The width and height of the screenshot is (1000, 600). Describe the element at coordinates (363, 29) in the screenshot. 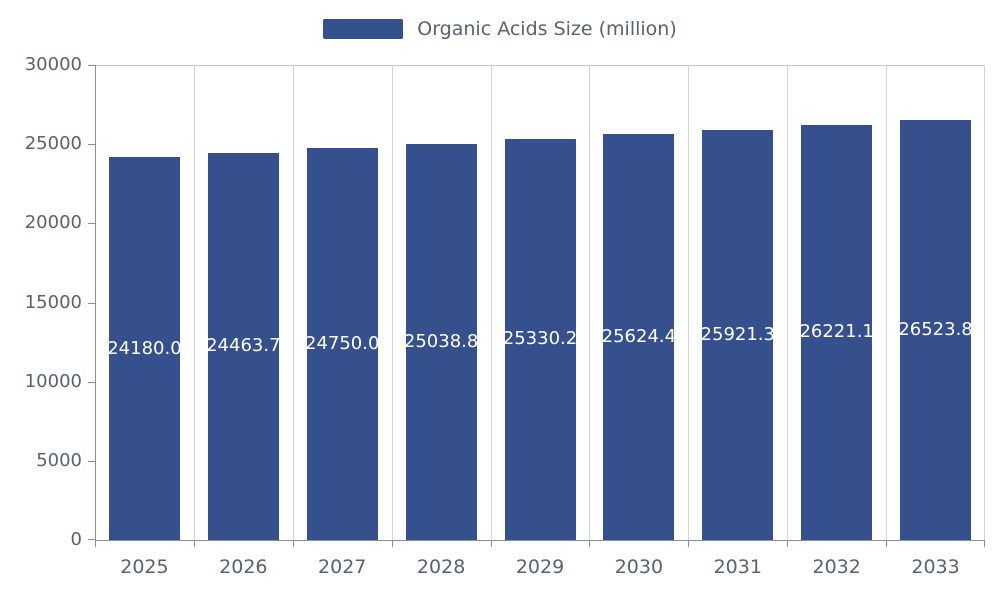

I see `legend-swatch` at that location.